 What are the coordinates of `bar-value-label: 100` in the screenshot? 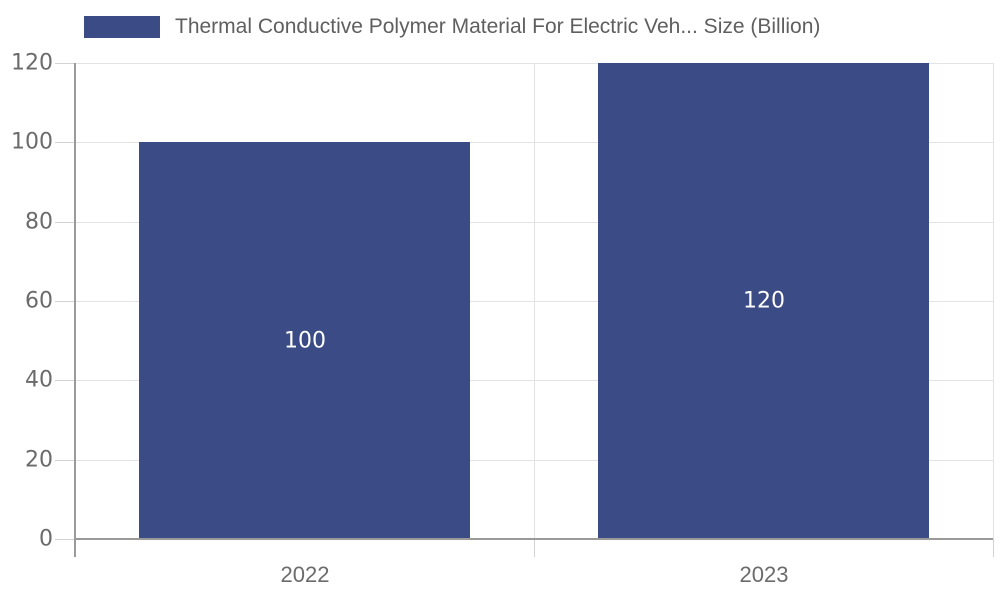 It's located at (305, 341).